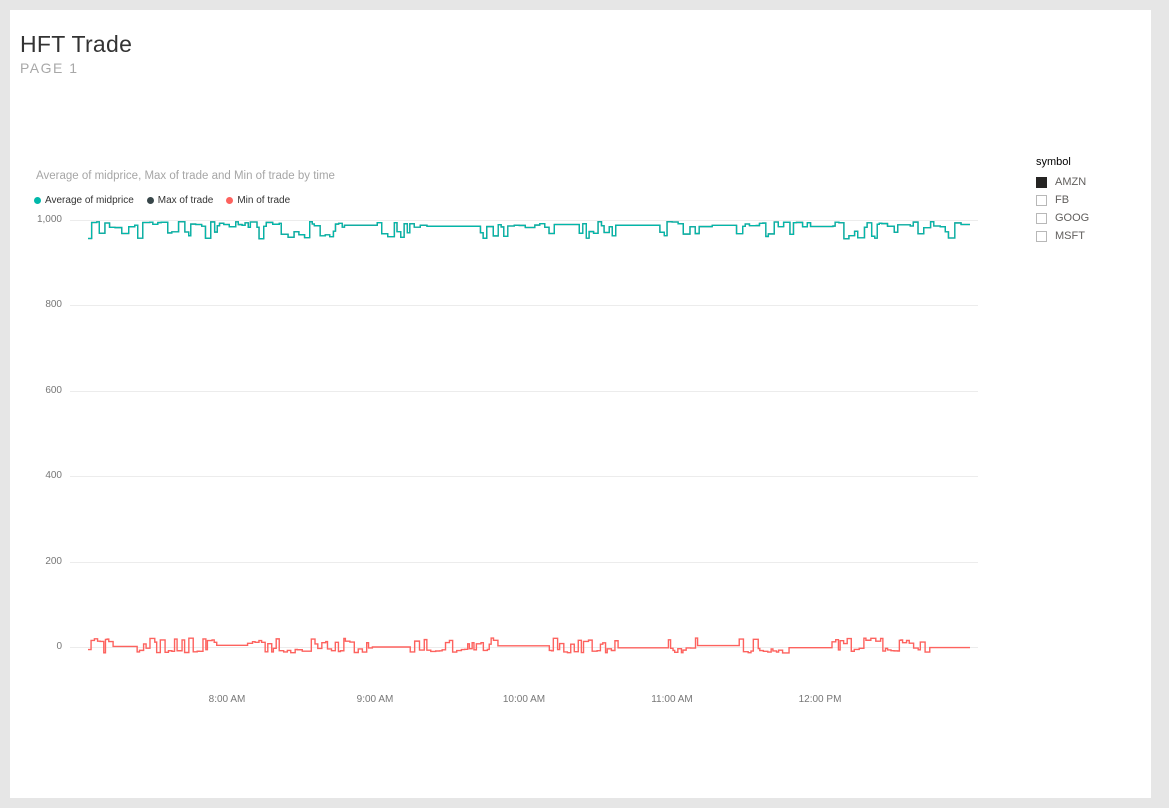 The image size is (1169, 808). I want to click on y-axis-tick: 600, so click(53, 390).